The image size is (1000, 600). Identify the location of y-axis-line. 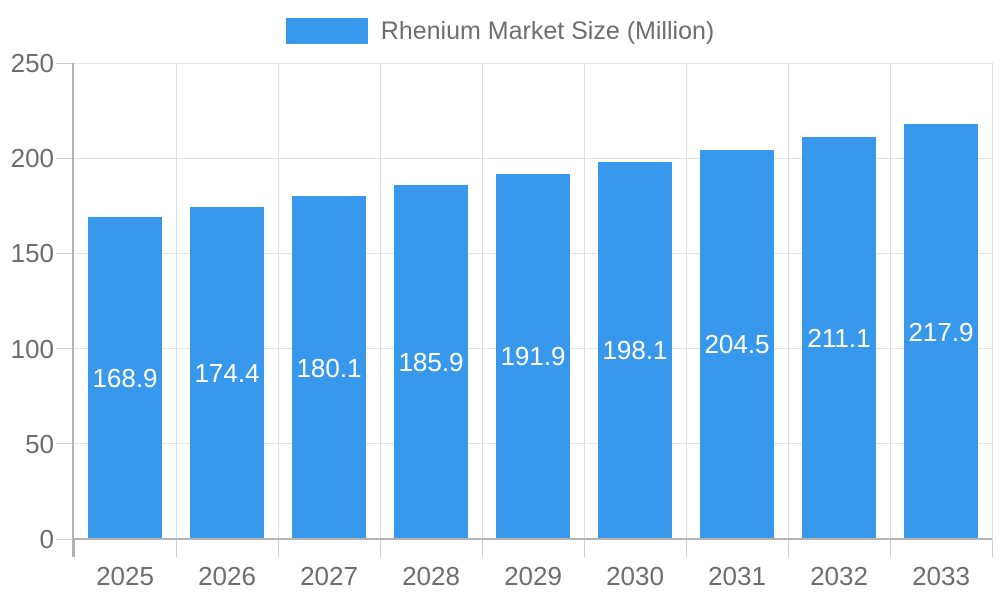
(73, 310).